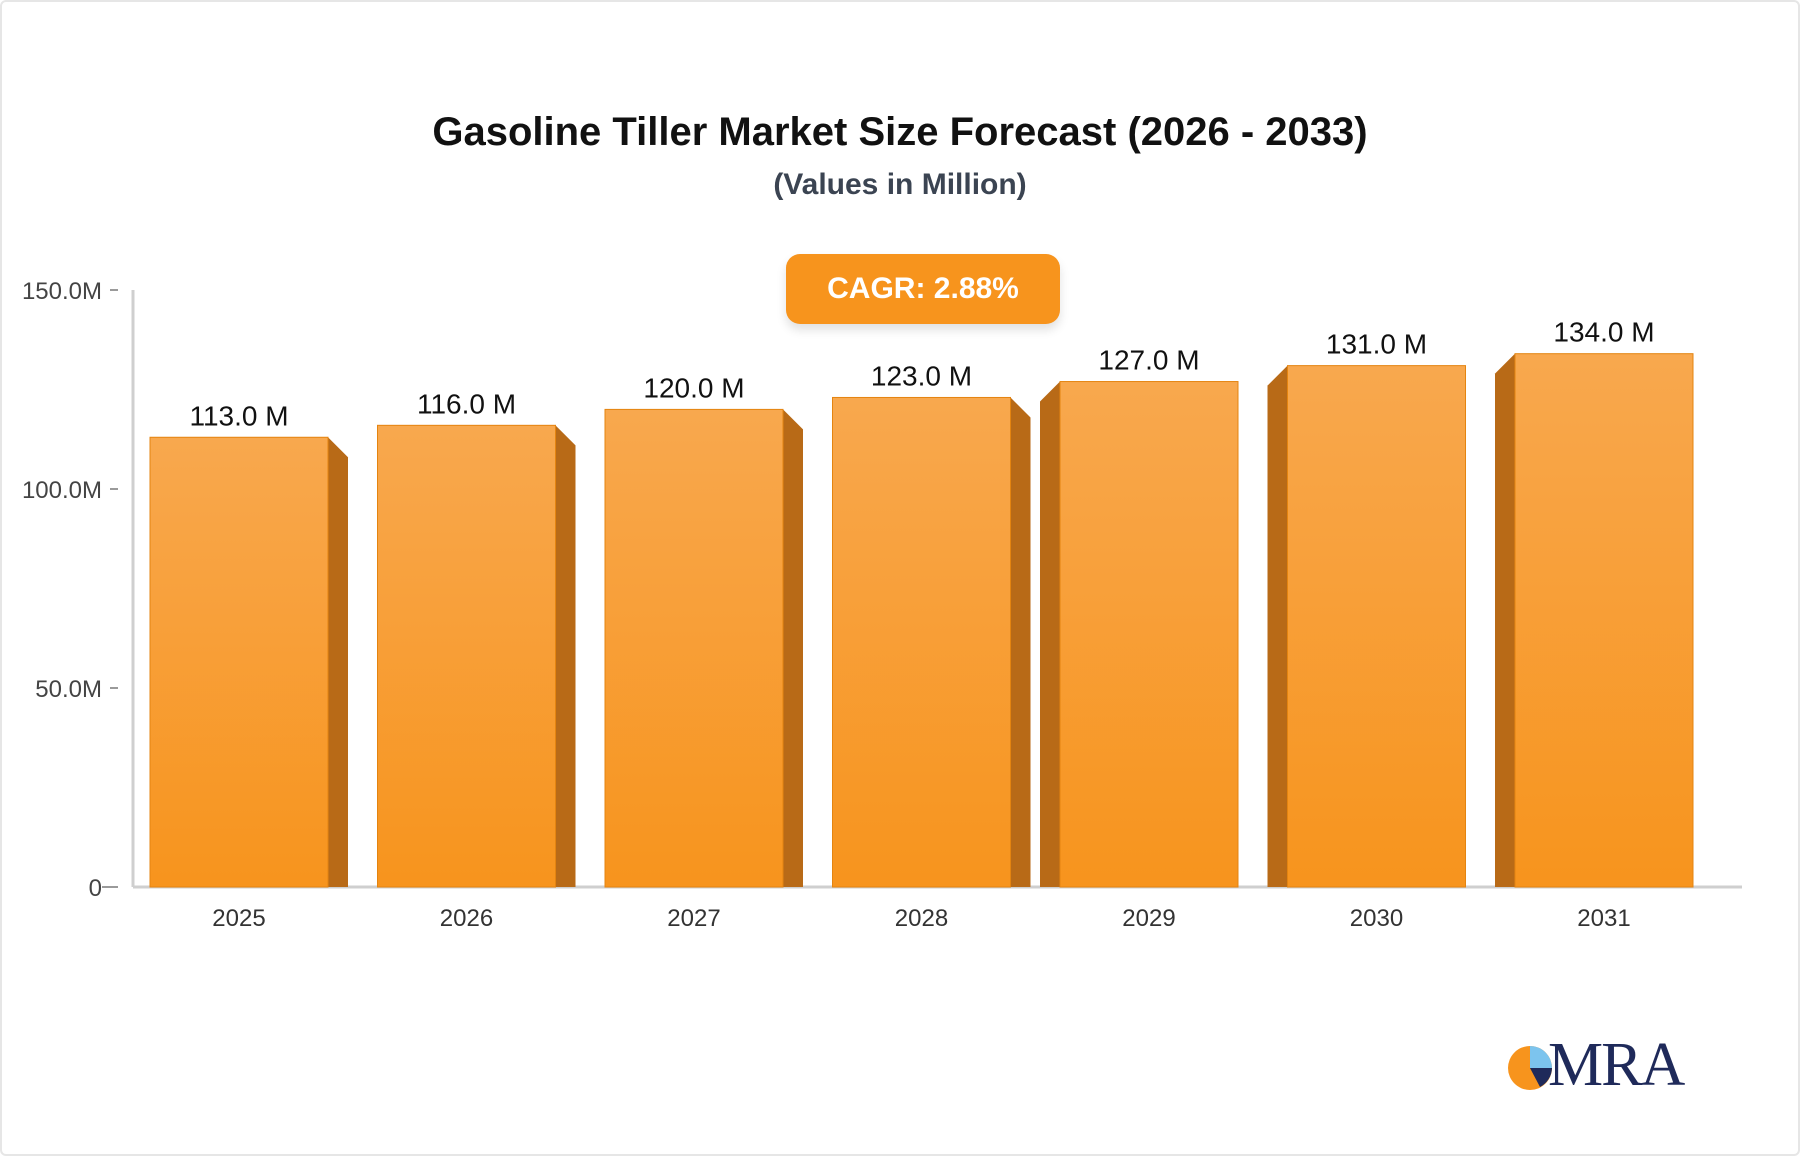 This screenshot has width=1800, height=1156. What do you see at coordinates (466, 403) in the screenshot?
I see `bar-value-label: 116.0 M` at bounding box center [466, 403].